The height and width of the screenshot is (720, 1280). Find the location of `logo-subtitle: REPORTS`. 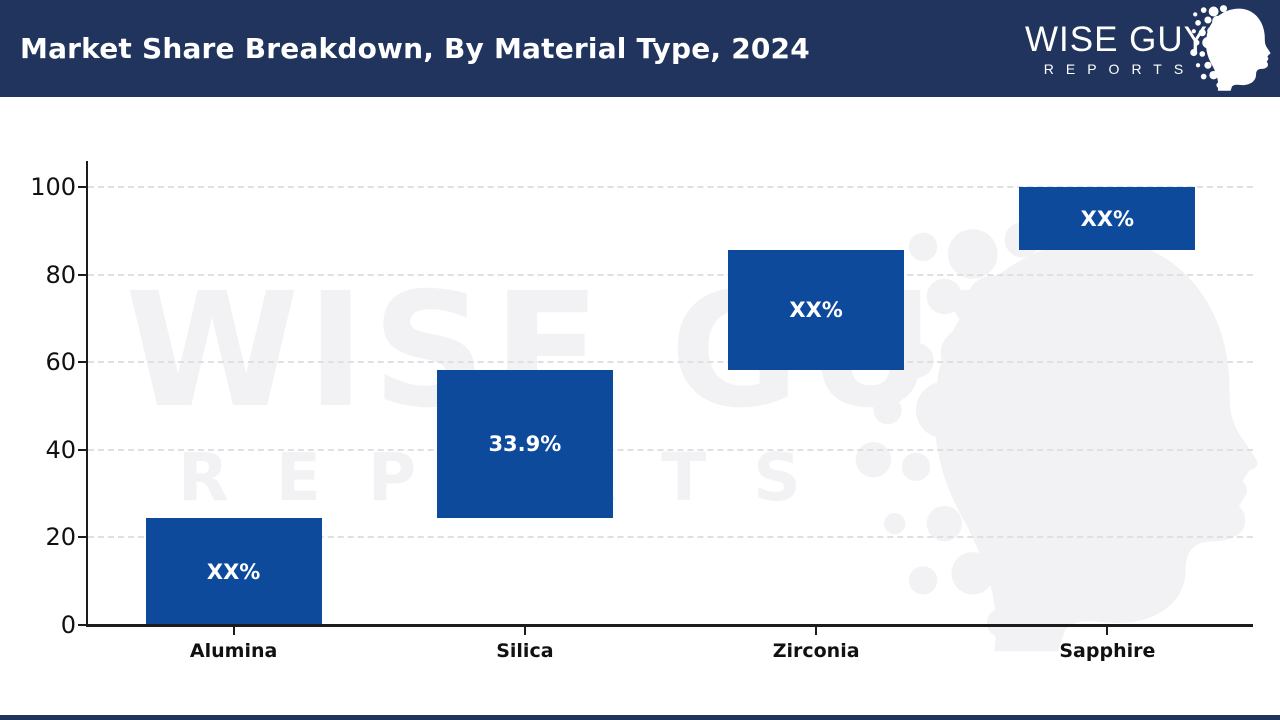

logo-subtitle: REPORTS is located at coordinates (1119, 69).